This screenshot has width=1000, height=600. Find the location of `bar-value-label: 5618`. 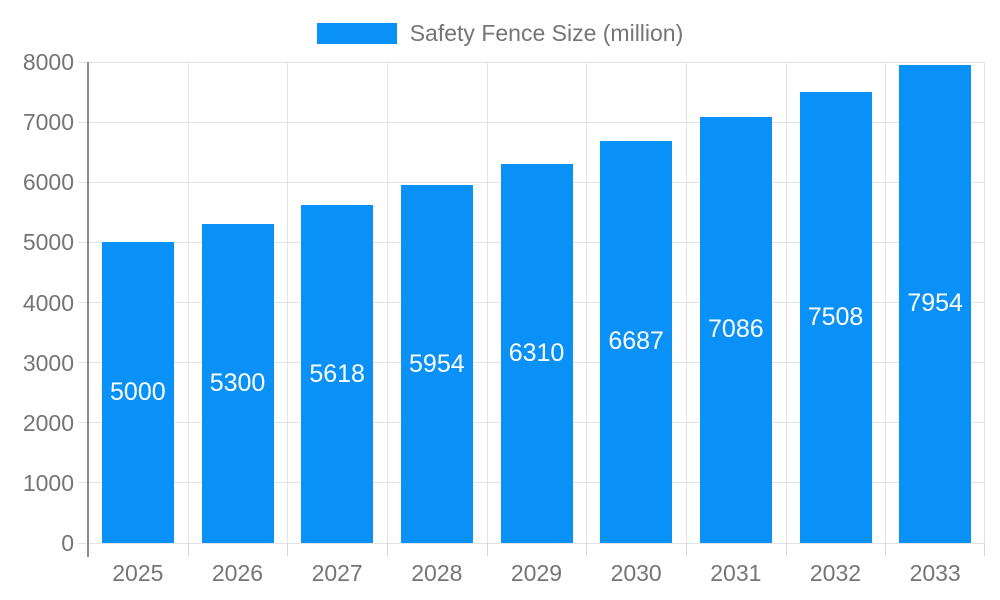

bar-value-label: 5618 is located at coordinates (337, 373).